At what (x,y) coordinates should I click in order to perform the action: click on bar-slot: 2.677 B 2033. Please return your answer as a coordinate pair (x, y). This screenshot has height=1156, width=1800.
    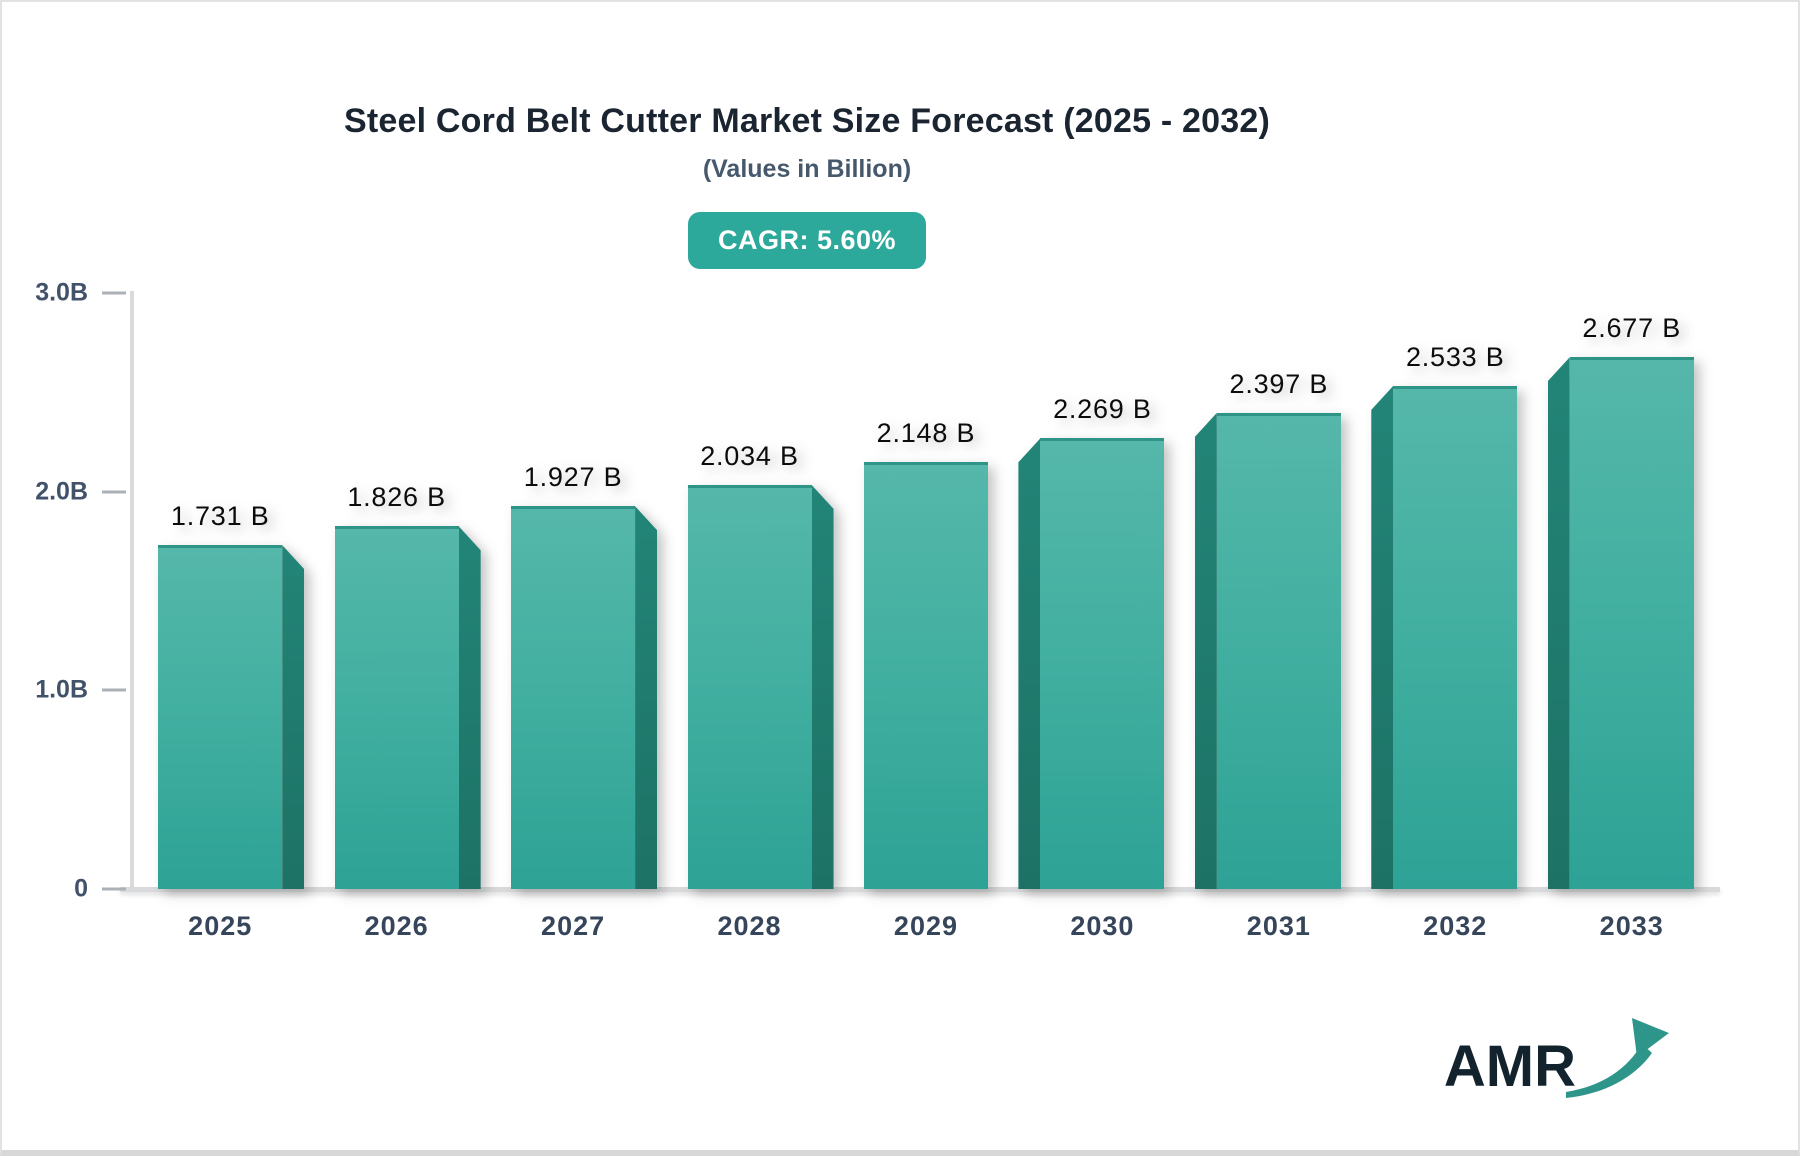
    Looking at the image, I should click on (1632, 617).